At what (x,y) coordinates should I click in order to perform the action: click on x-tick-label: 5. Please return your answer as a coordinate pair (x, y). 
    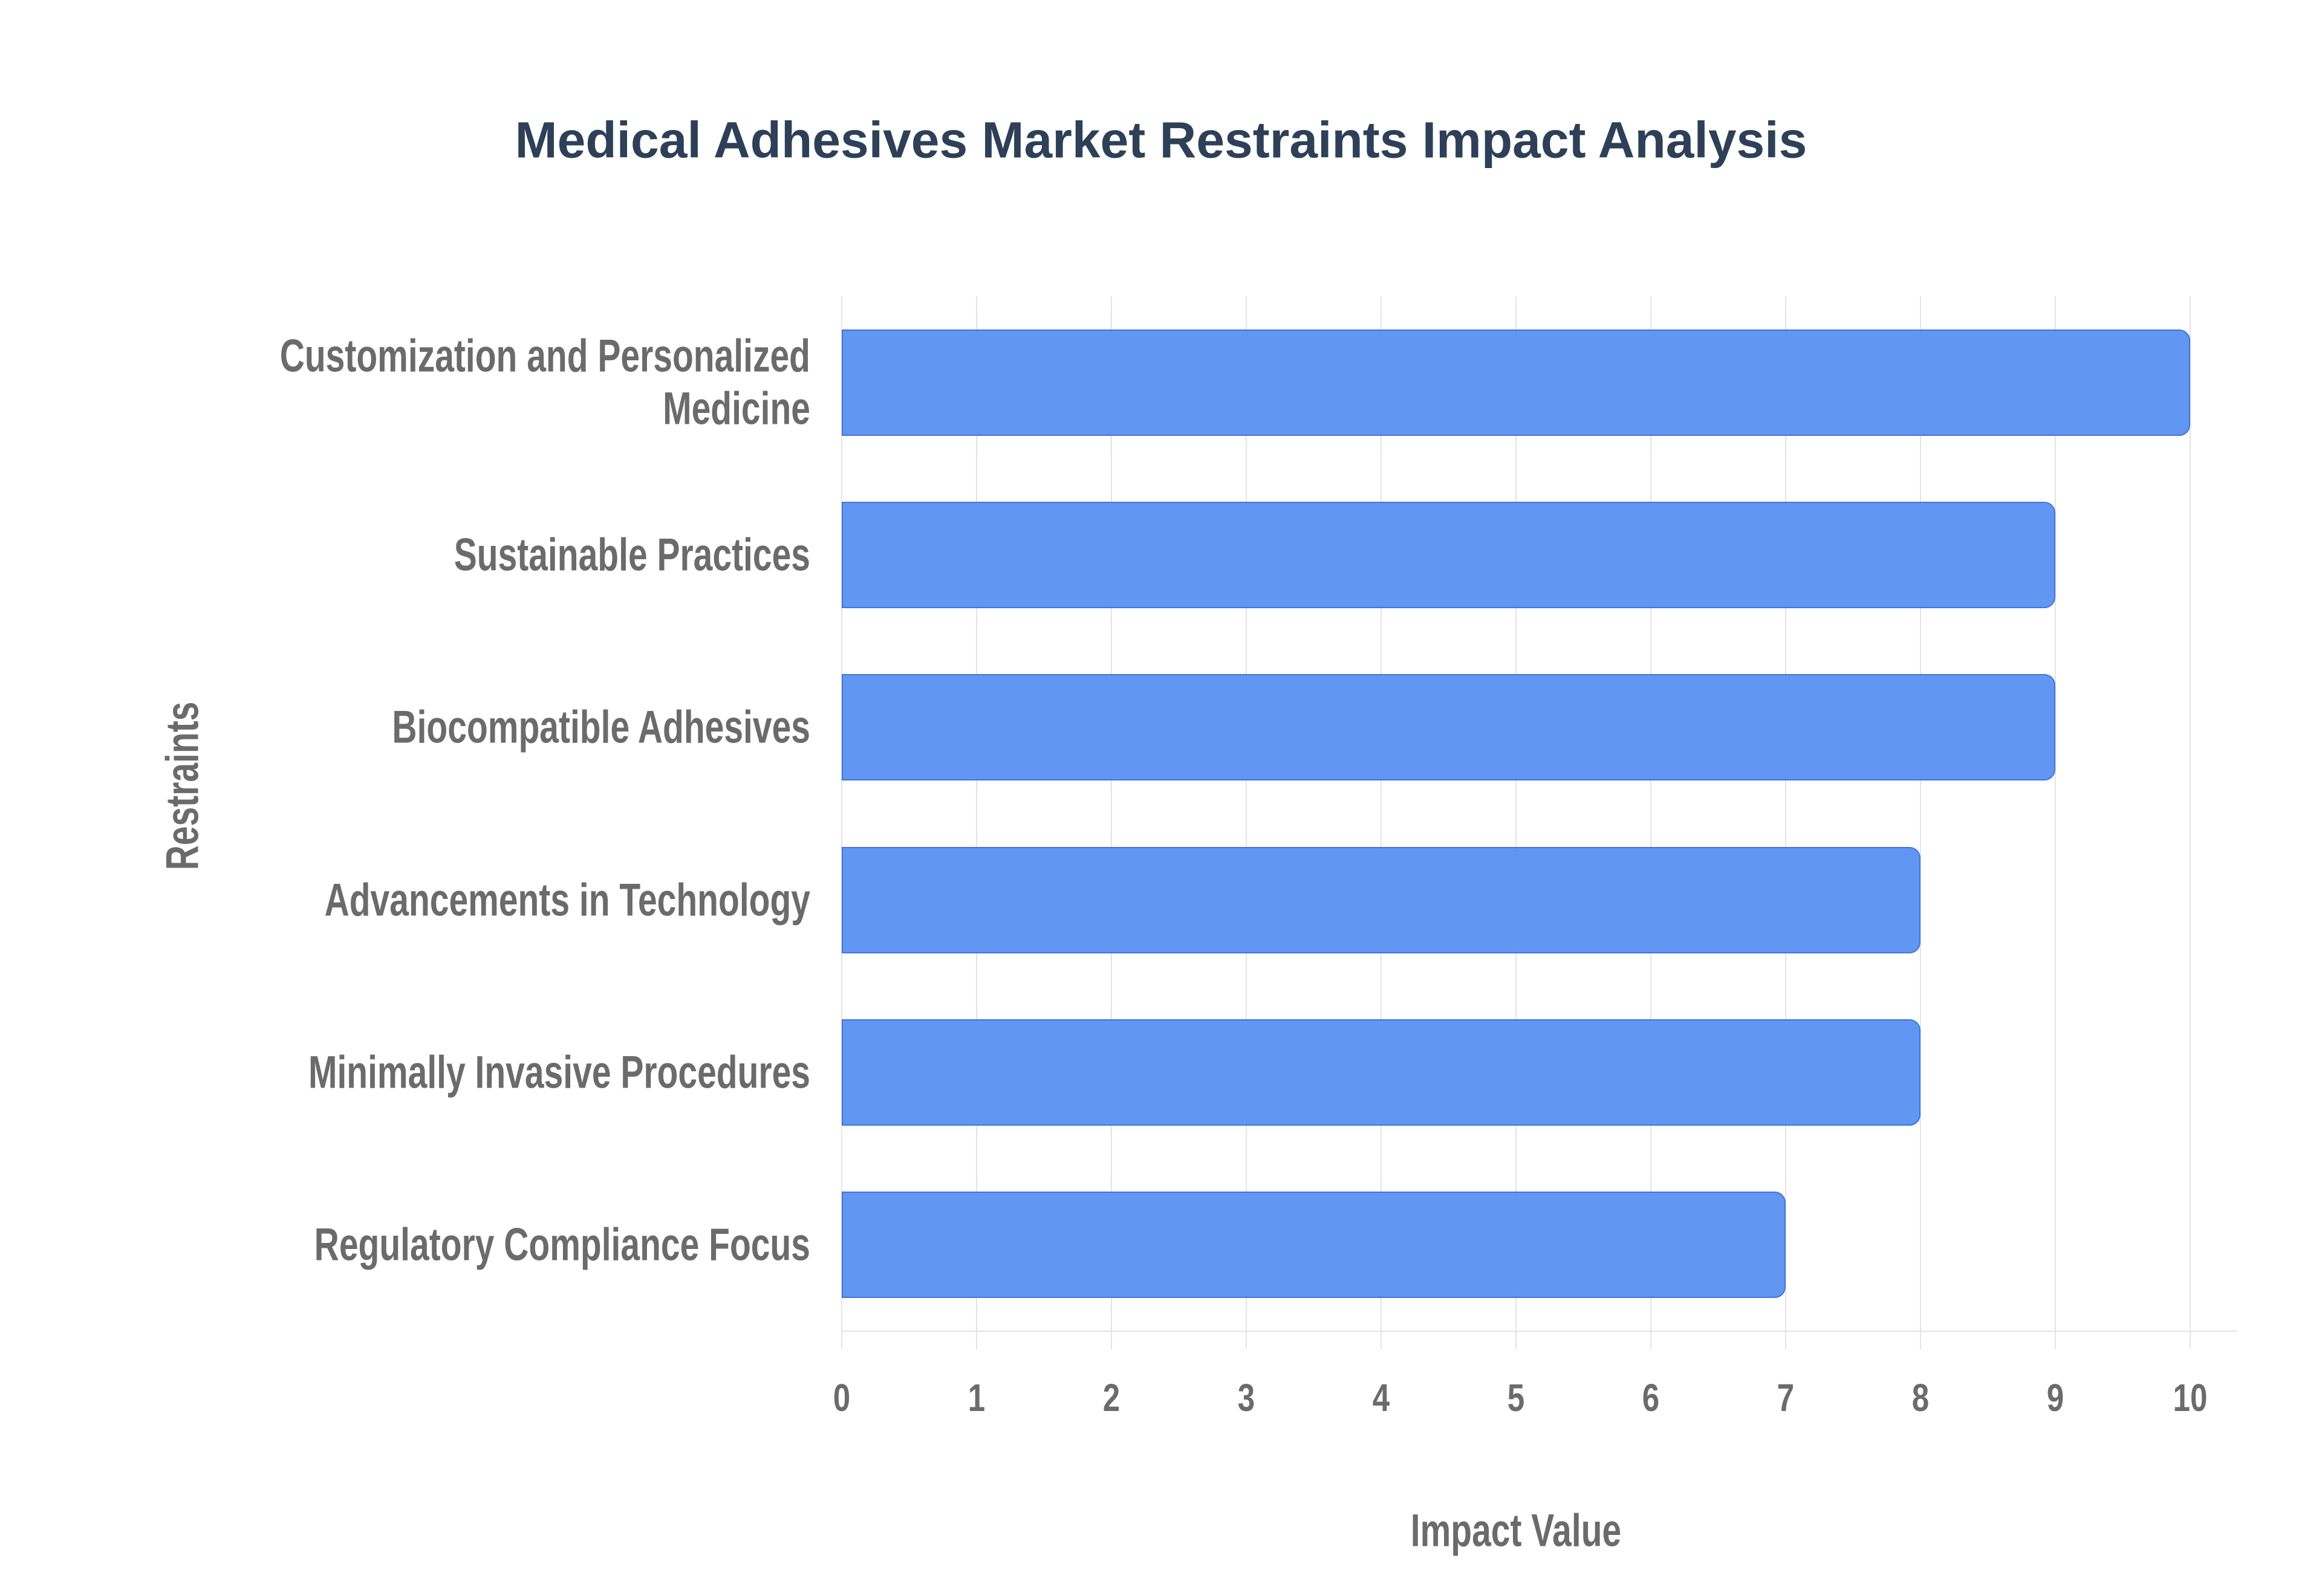
    Looking at the image, I should click on (1516, 1397).